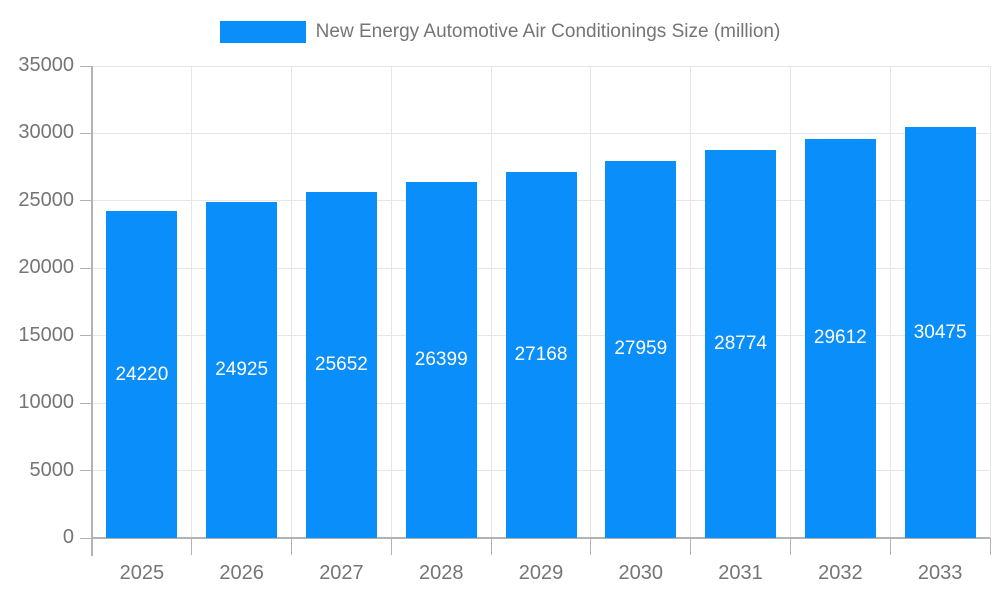 Image resolution: width=1000 pixels, height=600 pixels. I want to click on x-axis-tick-label: 2032, so click(840, 573).